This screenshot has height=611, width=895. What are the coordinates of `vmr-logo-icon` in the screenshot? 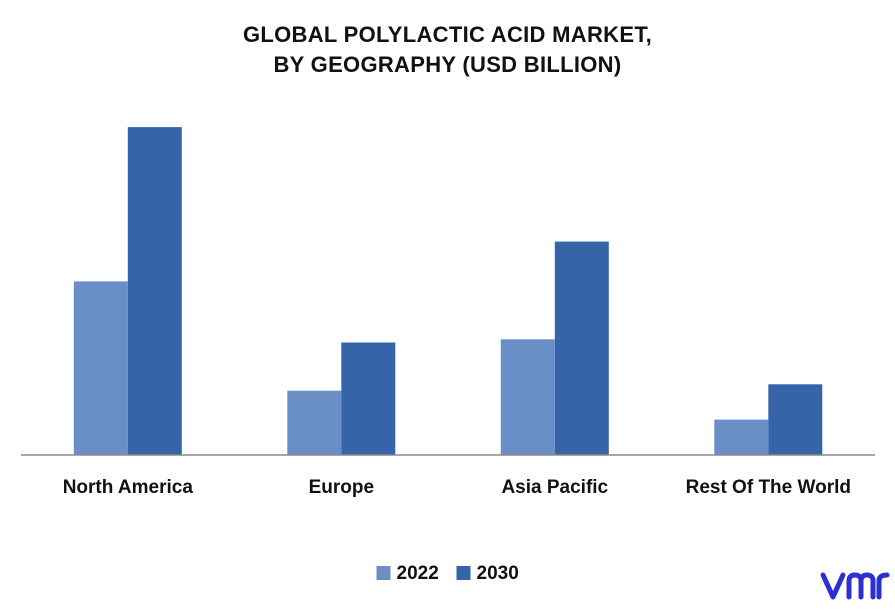 It's located at (855, 586).